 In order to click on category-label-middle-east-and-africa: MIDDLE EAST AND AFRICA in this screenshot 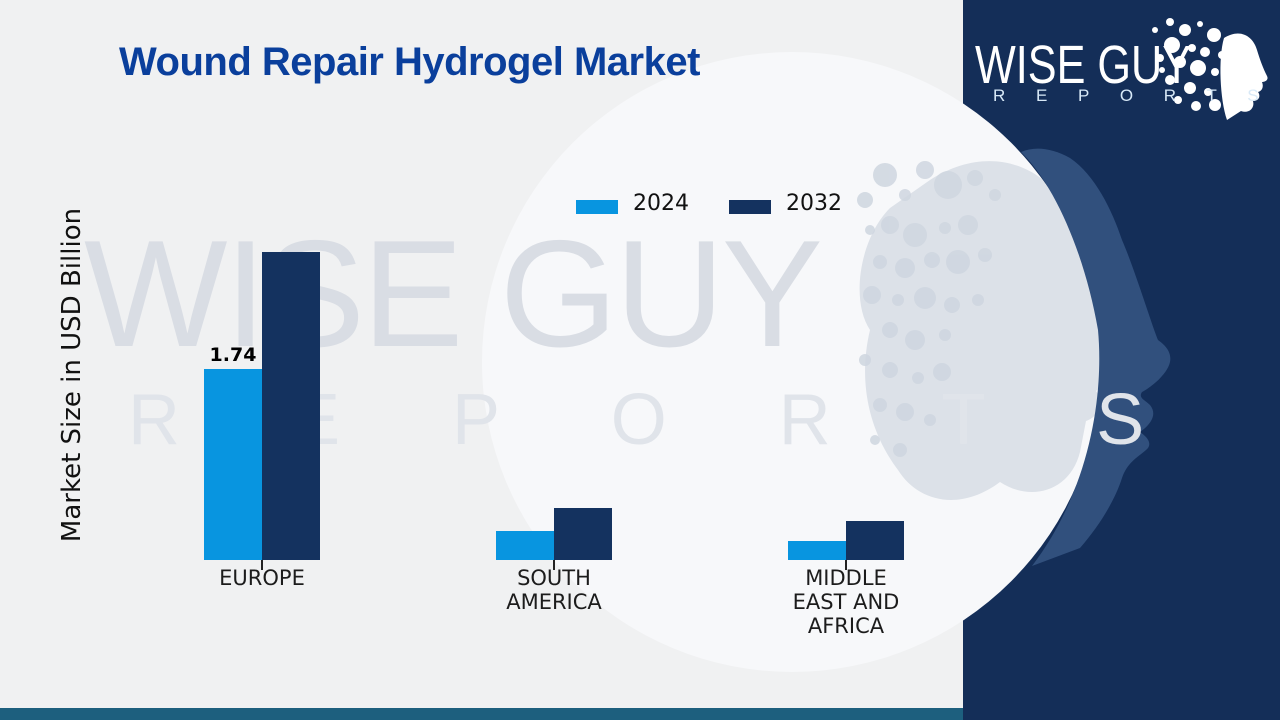, I will do `click(846, 602)`.